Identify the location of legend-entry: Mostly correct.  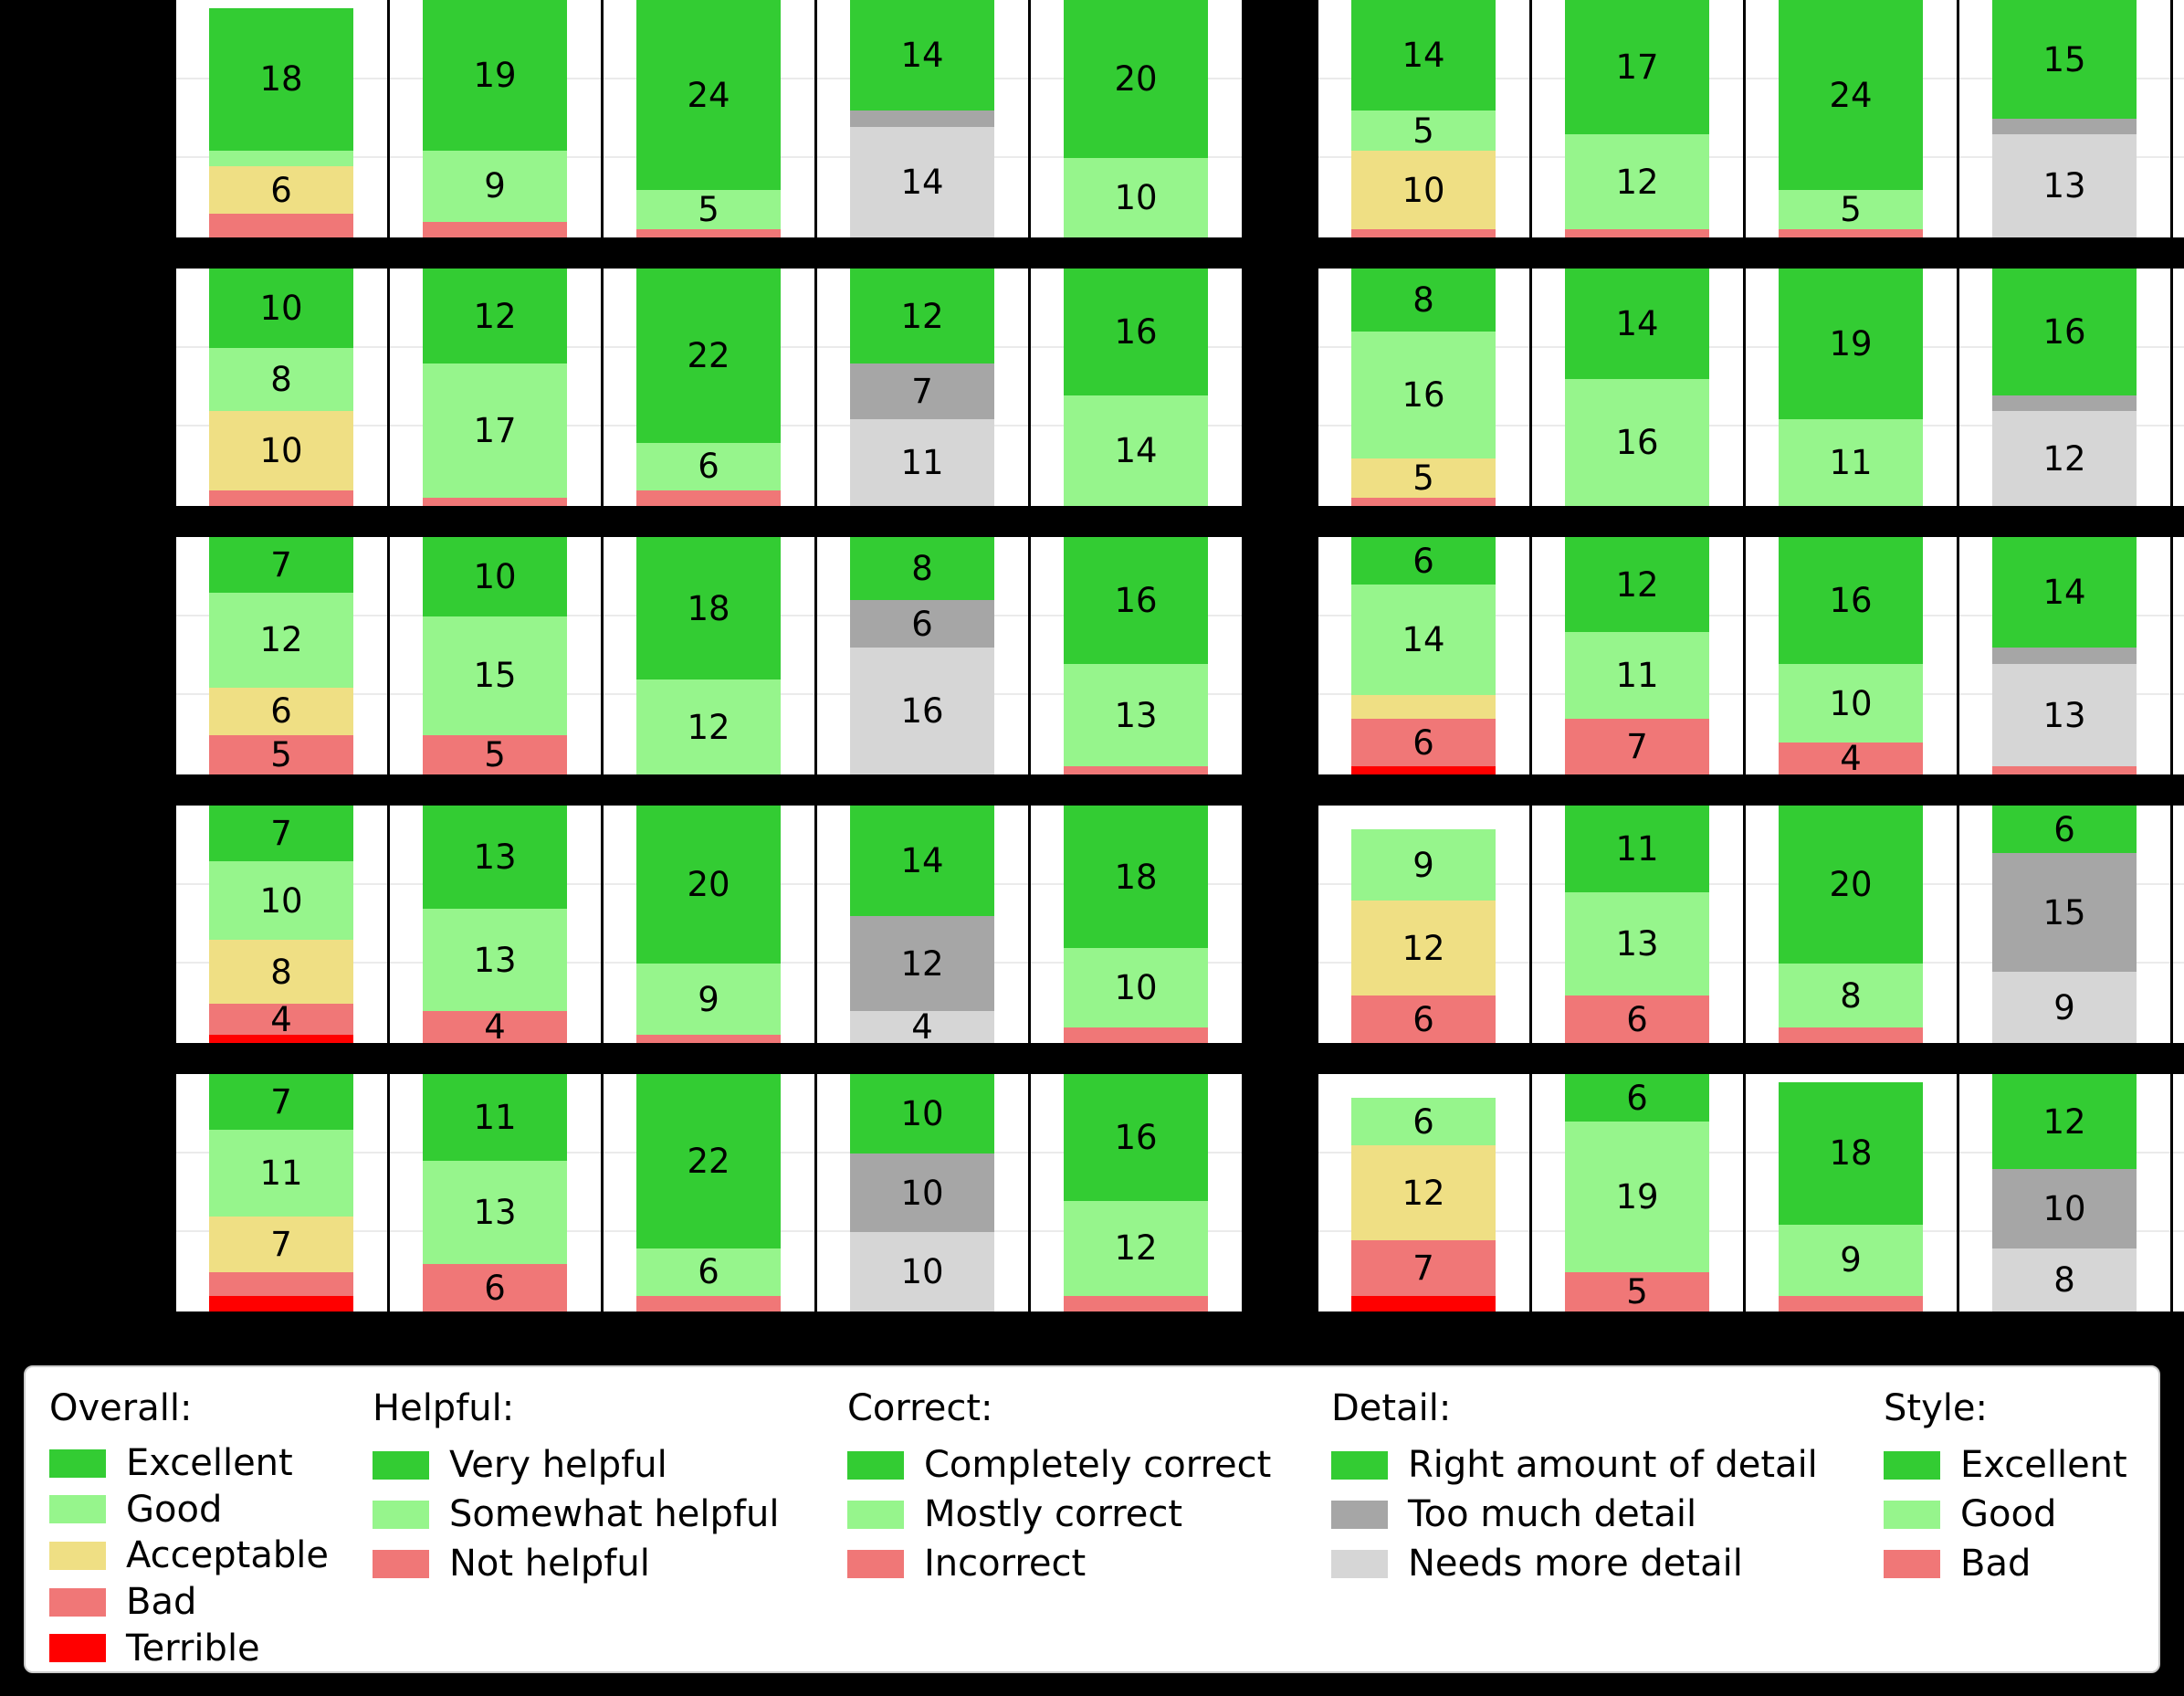
(1059, 1514).